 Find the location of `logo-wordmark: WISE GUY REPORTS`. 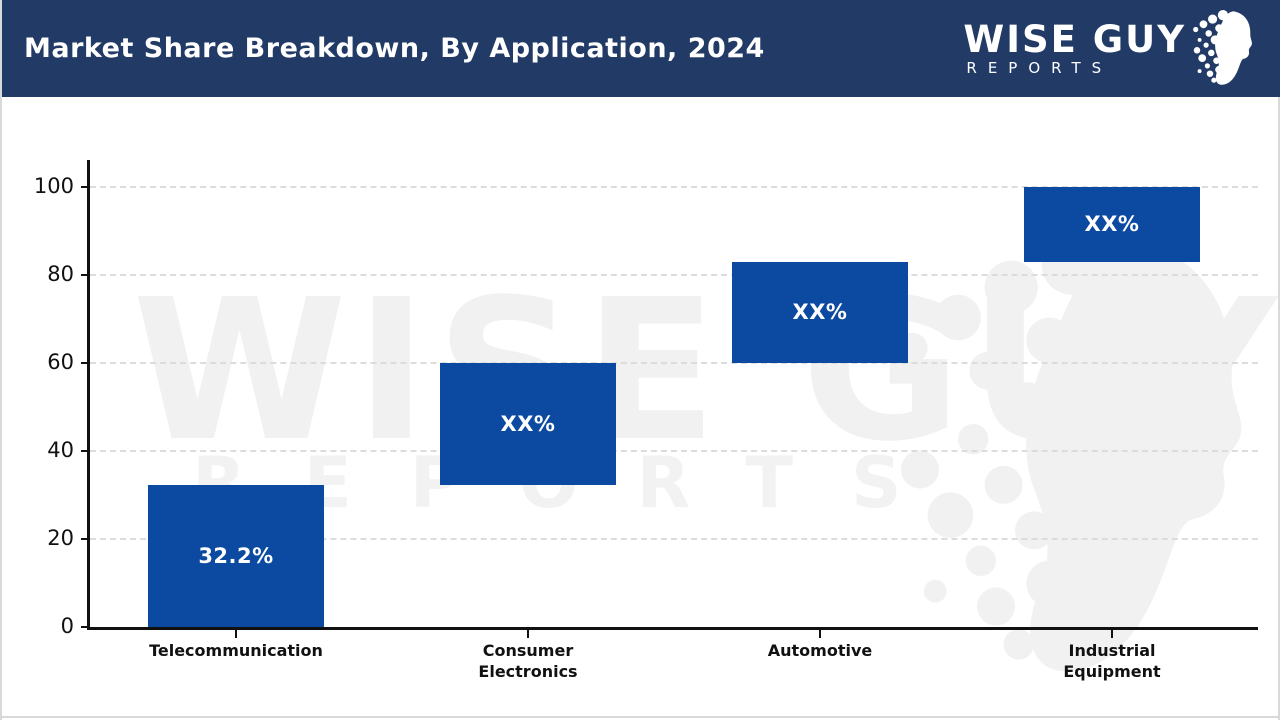

logo-wordmark: WISE GUY REPORTS is located at coordinates (1074, 47).